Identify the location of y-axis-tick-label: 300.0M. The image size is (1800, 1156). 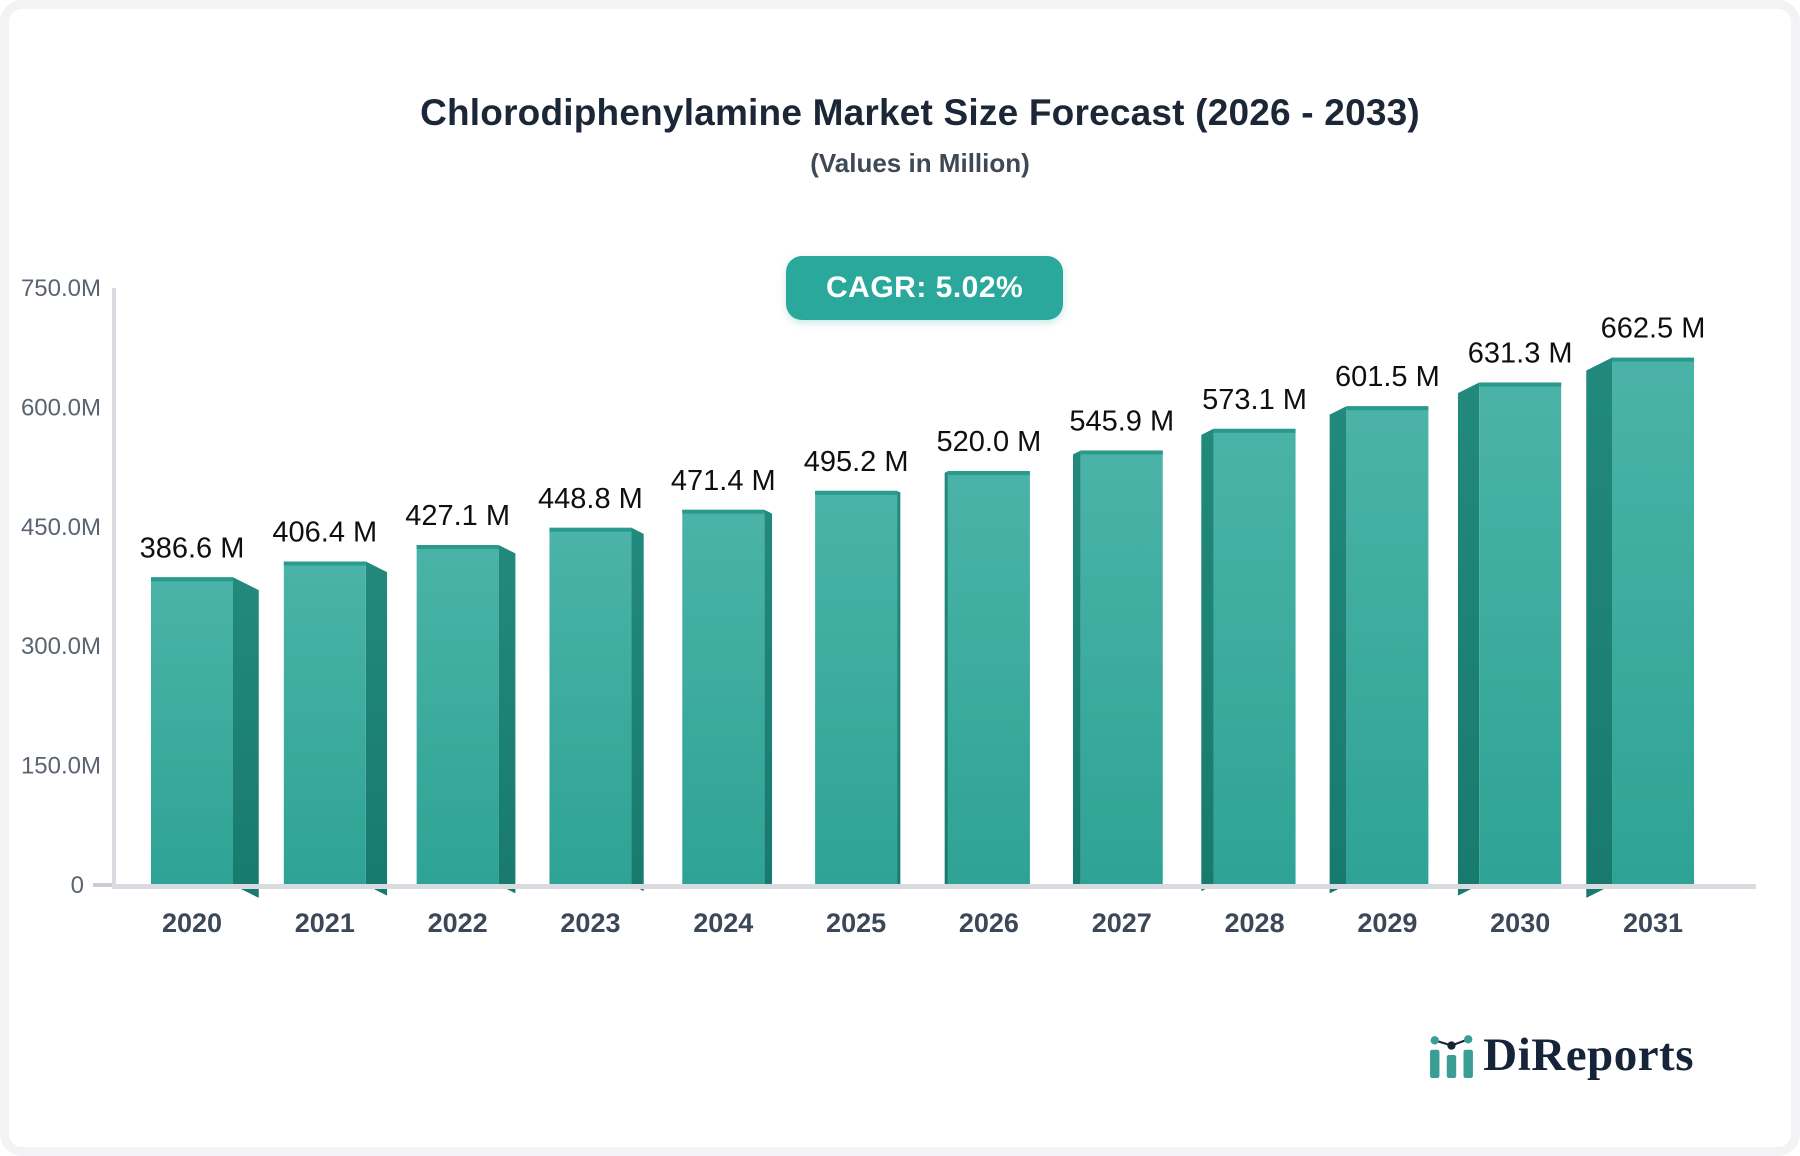
(61, 646).